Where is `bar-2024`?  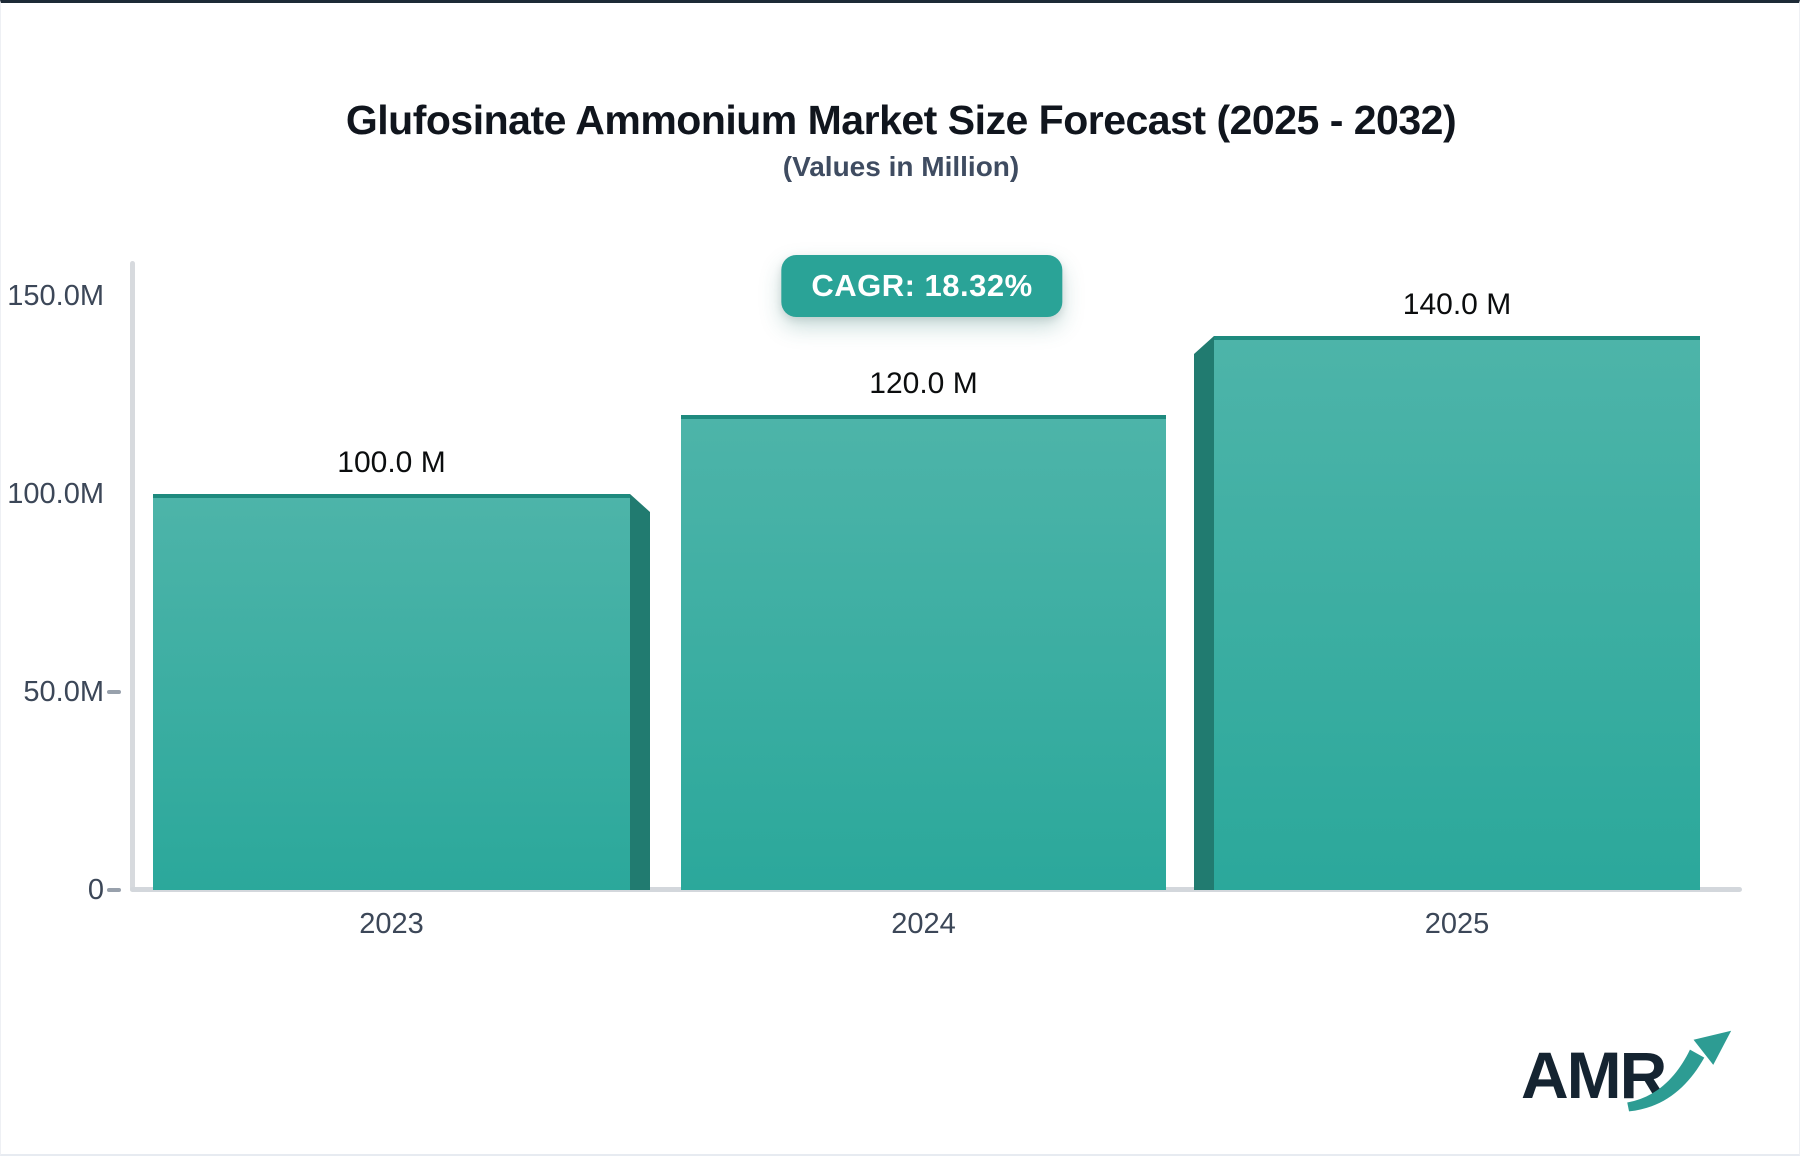 bar-2024 is located at coordinates (923, 652).